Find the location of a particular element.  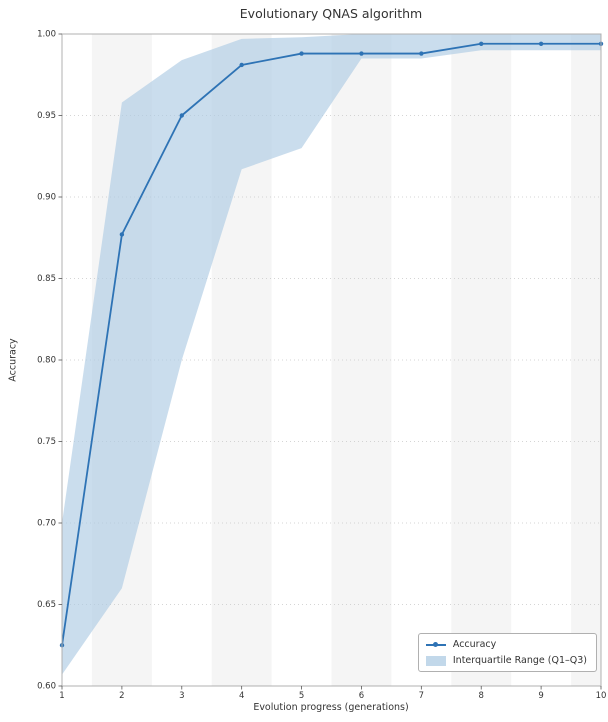

svg-text: 0.70 is located at coordinates (46, 524).